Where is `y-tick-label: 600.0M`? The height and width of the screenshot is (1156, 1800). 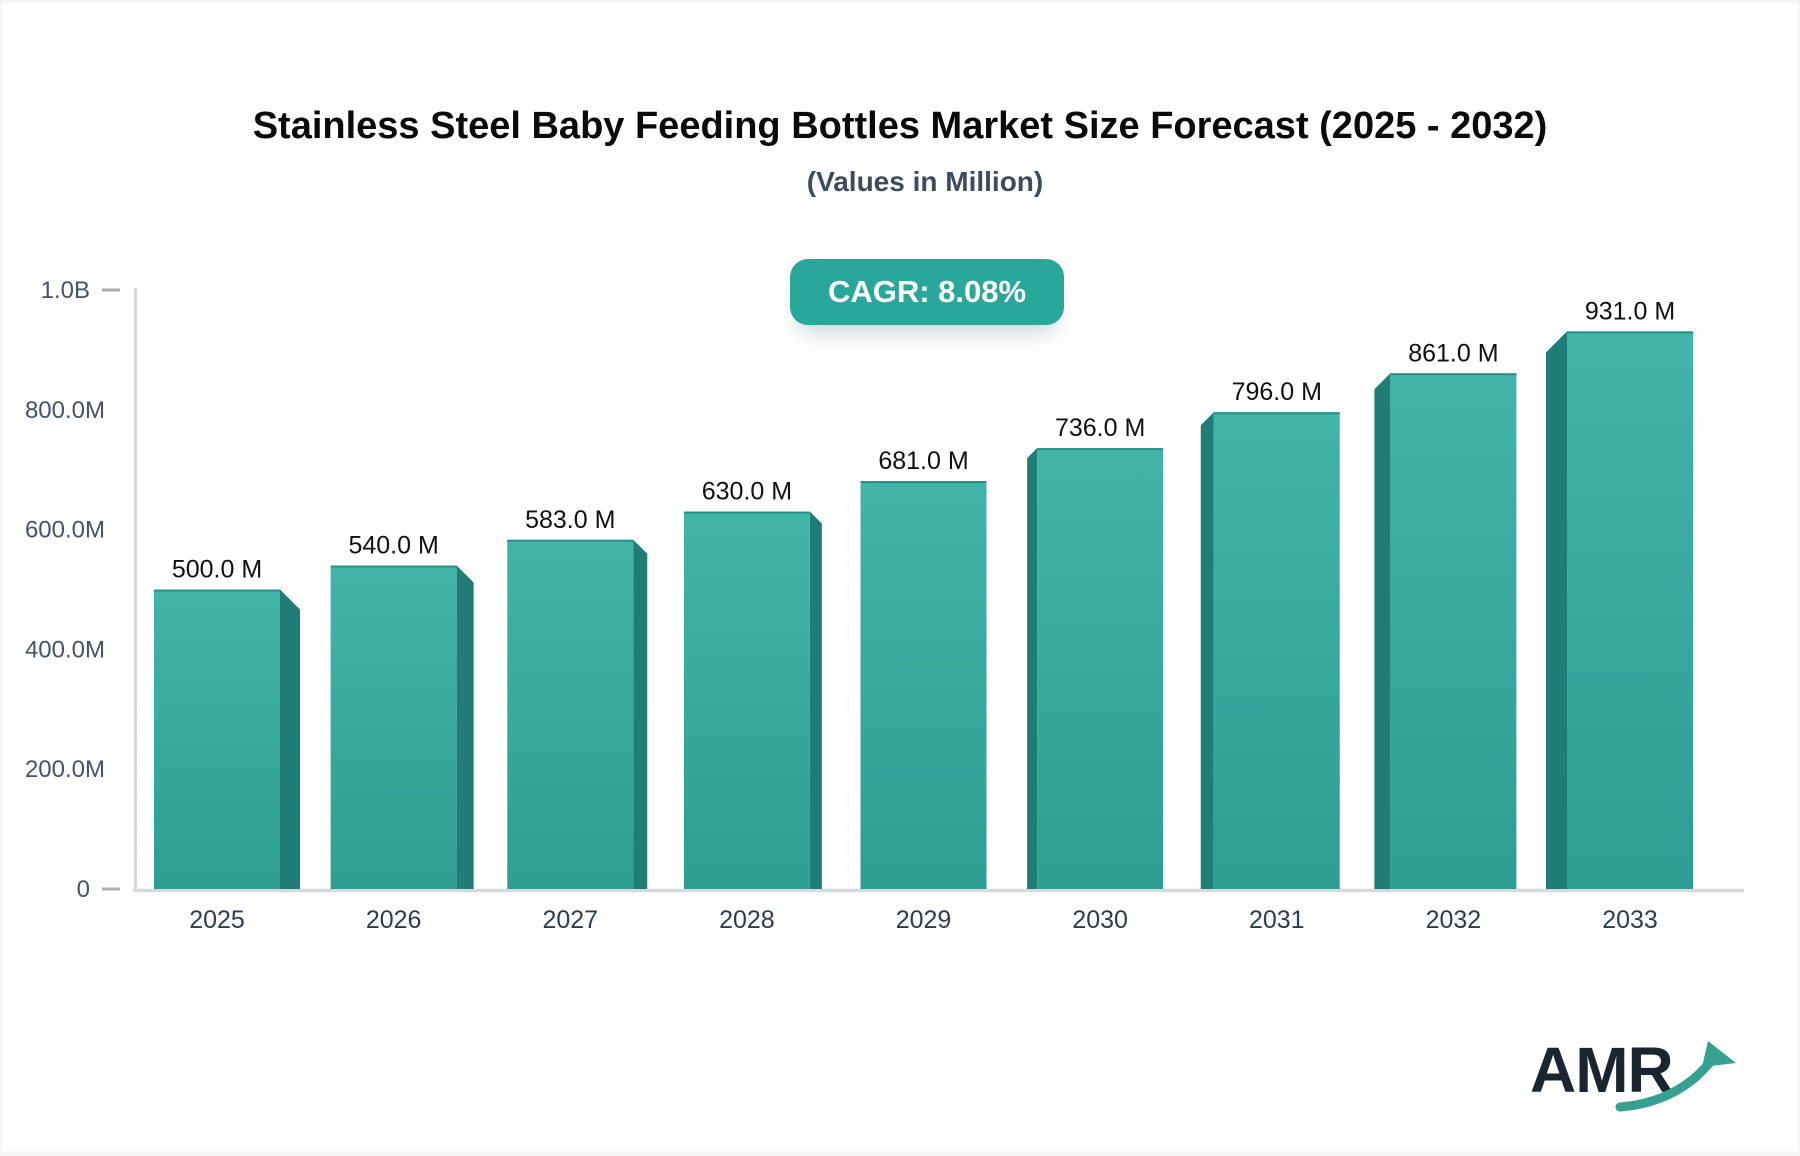
y-tick-label: 600.0M is located at coordinates (65, 530).